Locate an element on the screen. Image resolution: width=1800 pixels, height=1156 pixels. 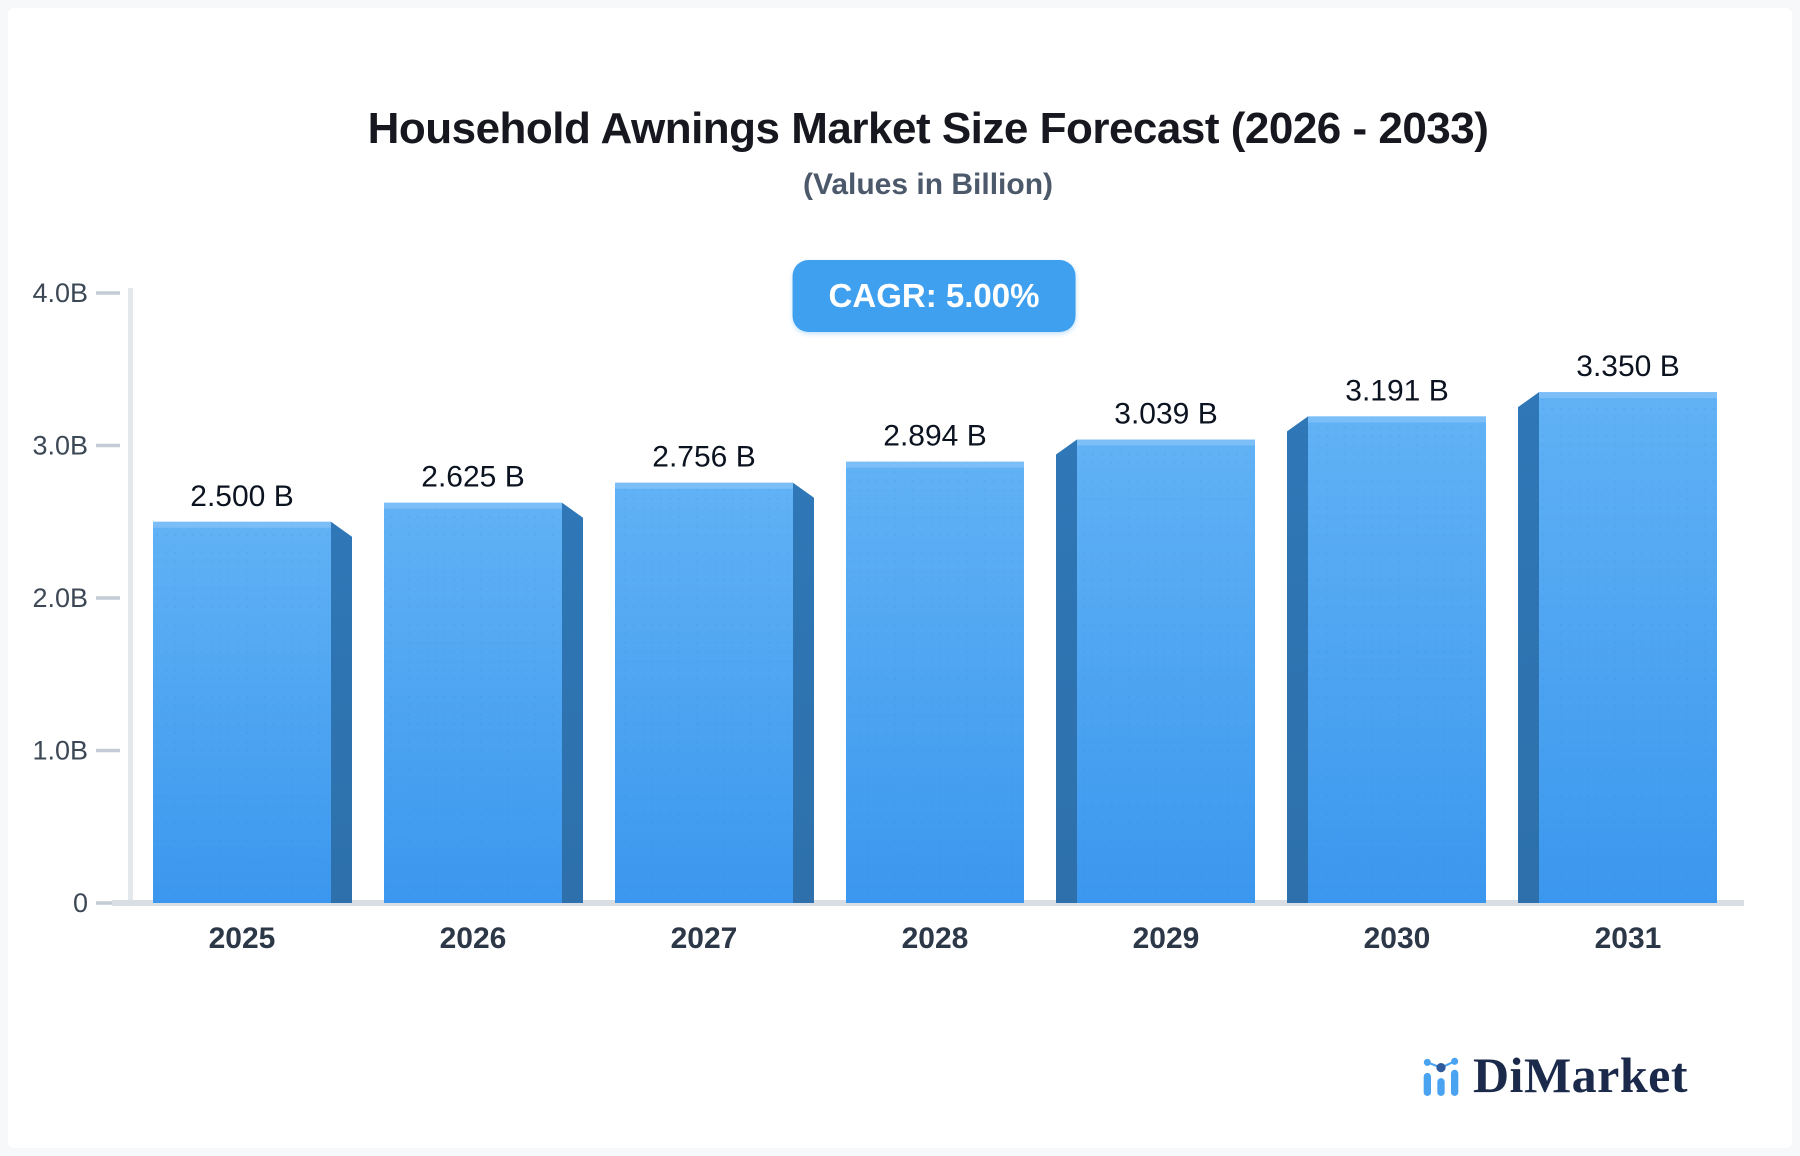
bar-value-label: 3.191 B is located at coordinates (1396, 390).